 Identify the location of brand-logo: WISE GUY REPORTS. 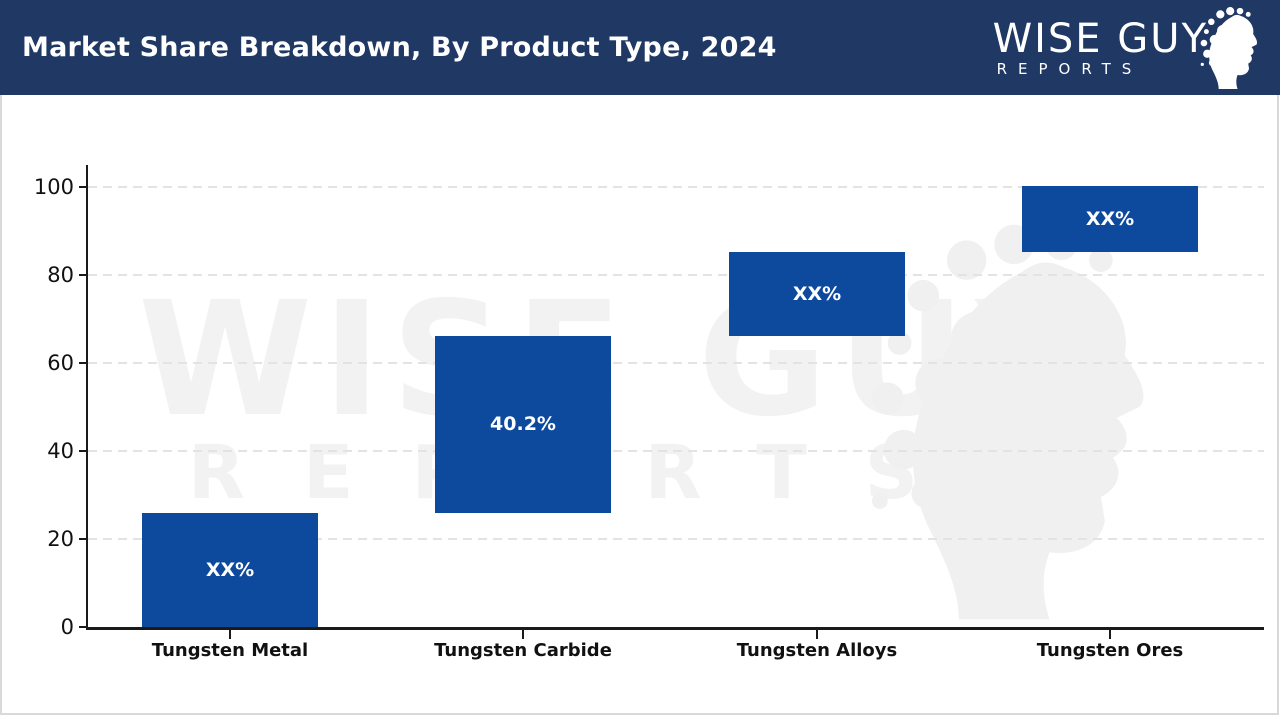
(1128, 48).